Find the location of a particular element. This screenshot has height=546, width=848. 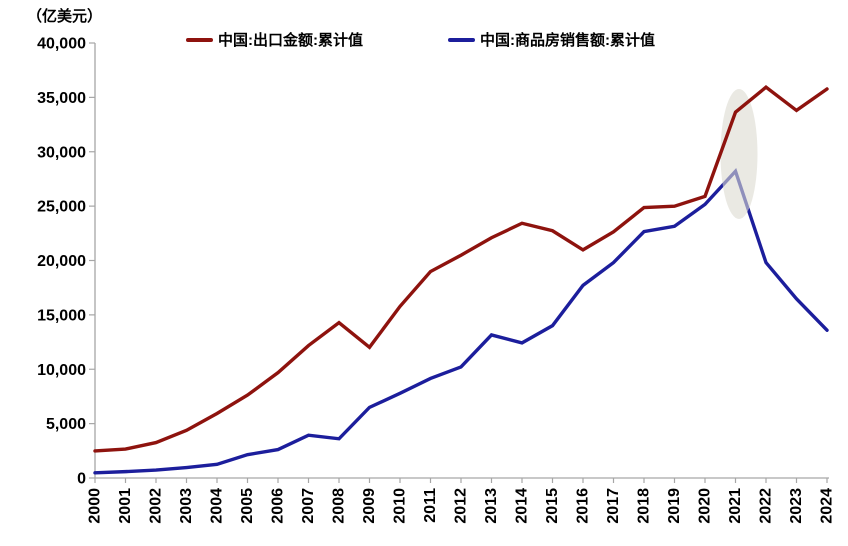

y-tick-label: 40,000 is located at coordinates (61, 44).